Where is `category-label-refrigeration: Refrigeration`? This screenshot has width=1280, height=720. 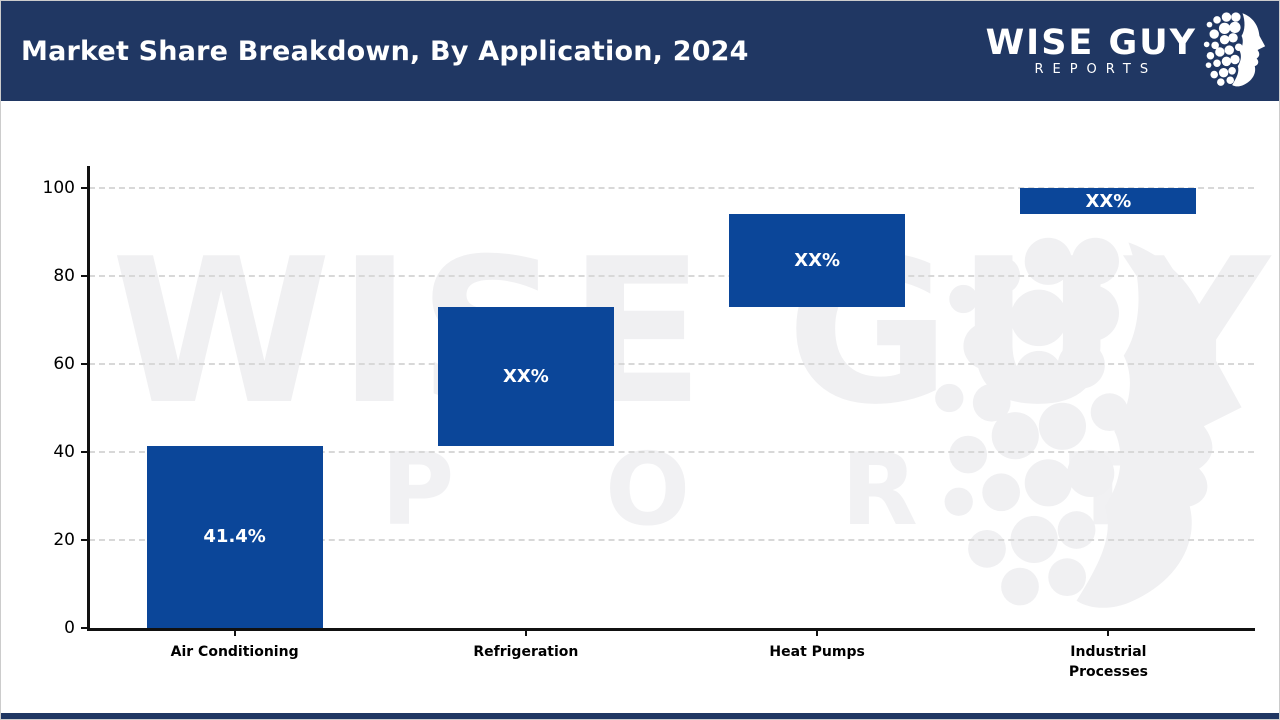
category-label-refrigeration: Refrigeration is located at coordinates (526, 652).